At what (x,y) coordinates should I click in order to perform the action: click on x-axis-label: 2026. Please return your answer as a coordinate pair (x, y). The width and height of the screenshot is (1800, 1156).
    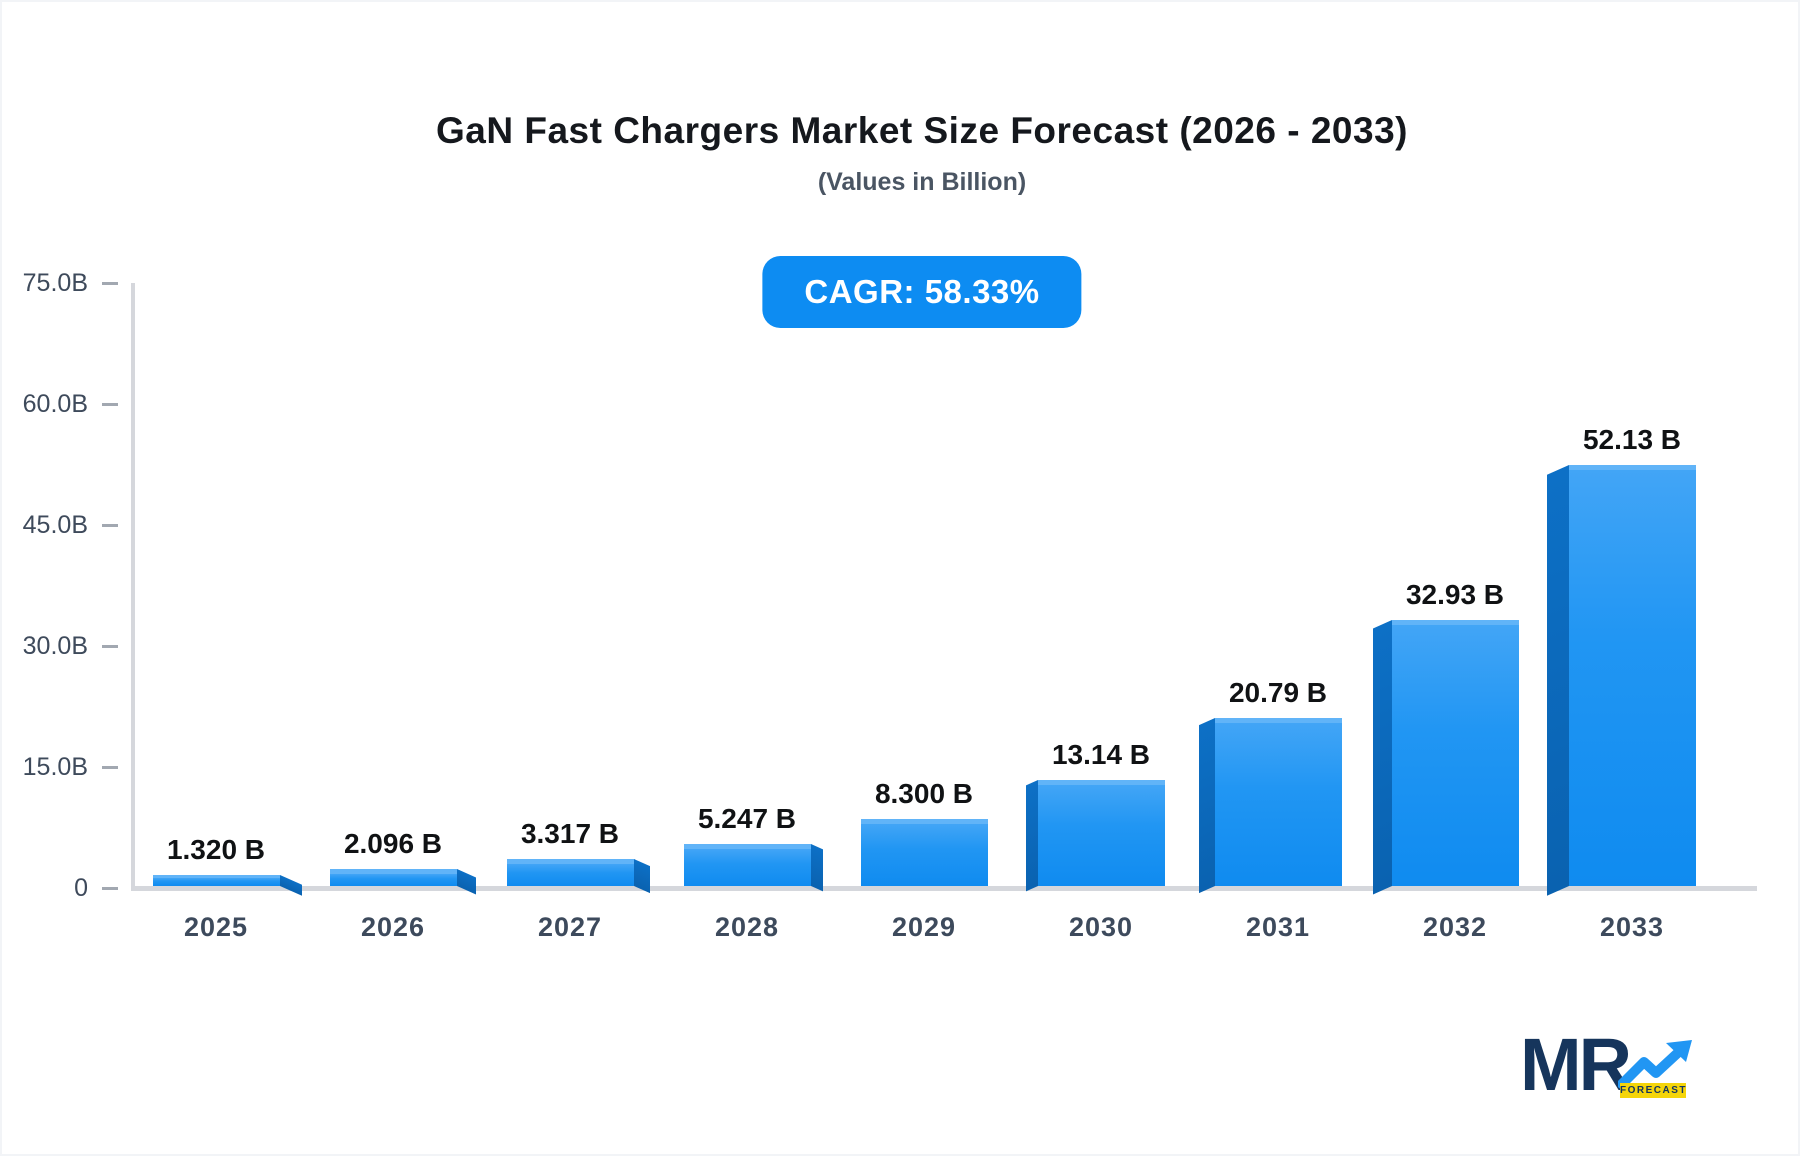
    Looking at the image, I should click on (393, 927).